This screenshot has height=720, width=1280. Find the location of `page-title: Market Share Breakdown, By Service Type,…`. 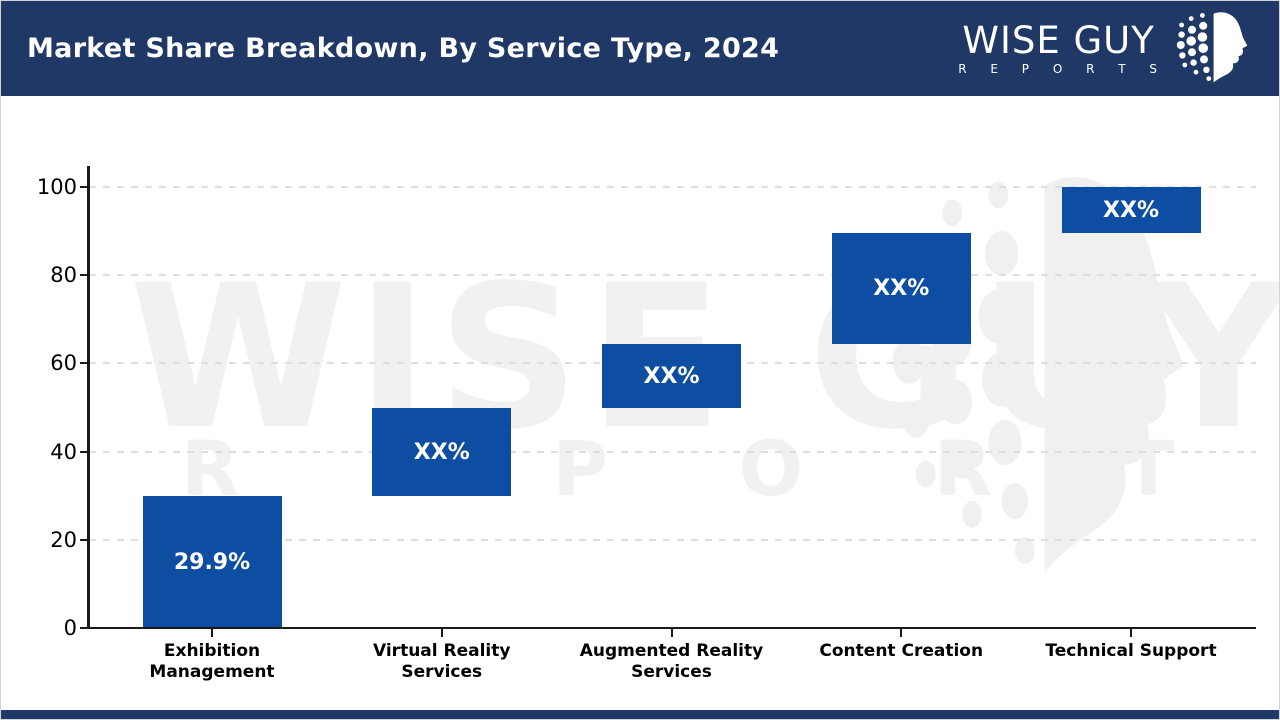

page-title: Market Share Breakdown, By Service Type,… is located at coordinates (403, 48).